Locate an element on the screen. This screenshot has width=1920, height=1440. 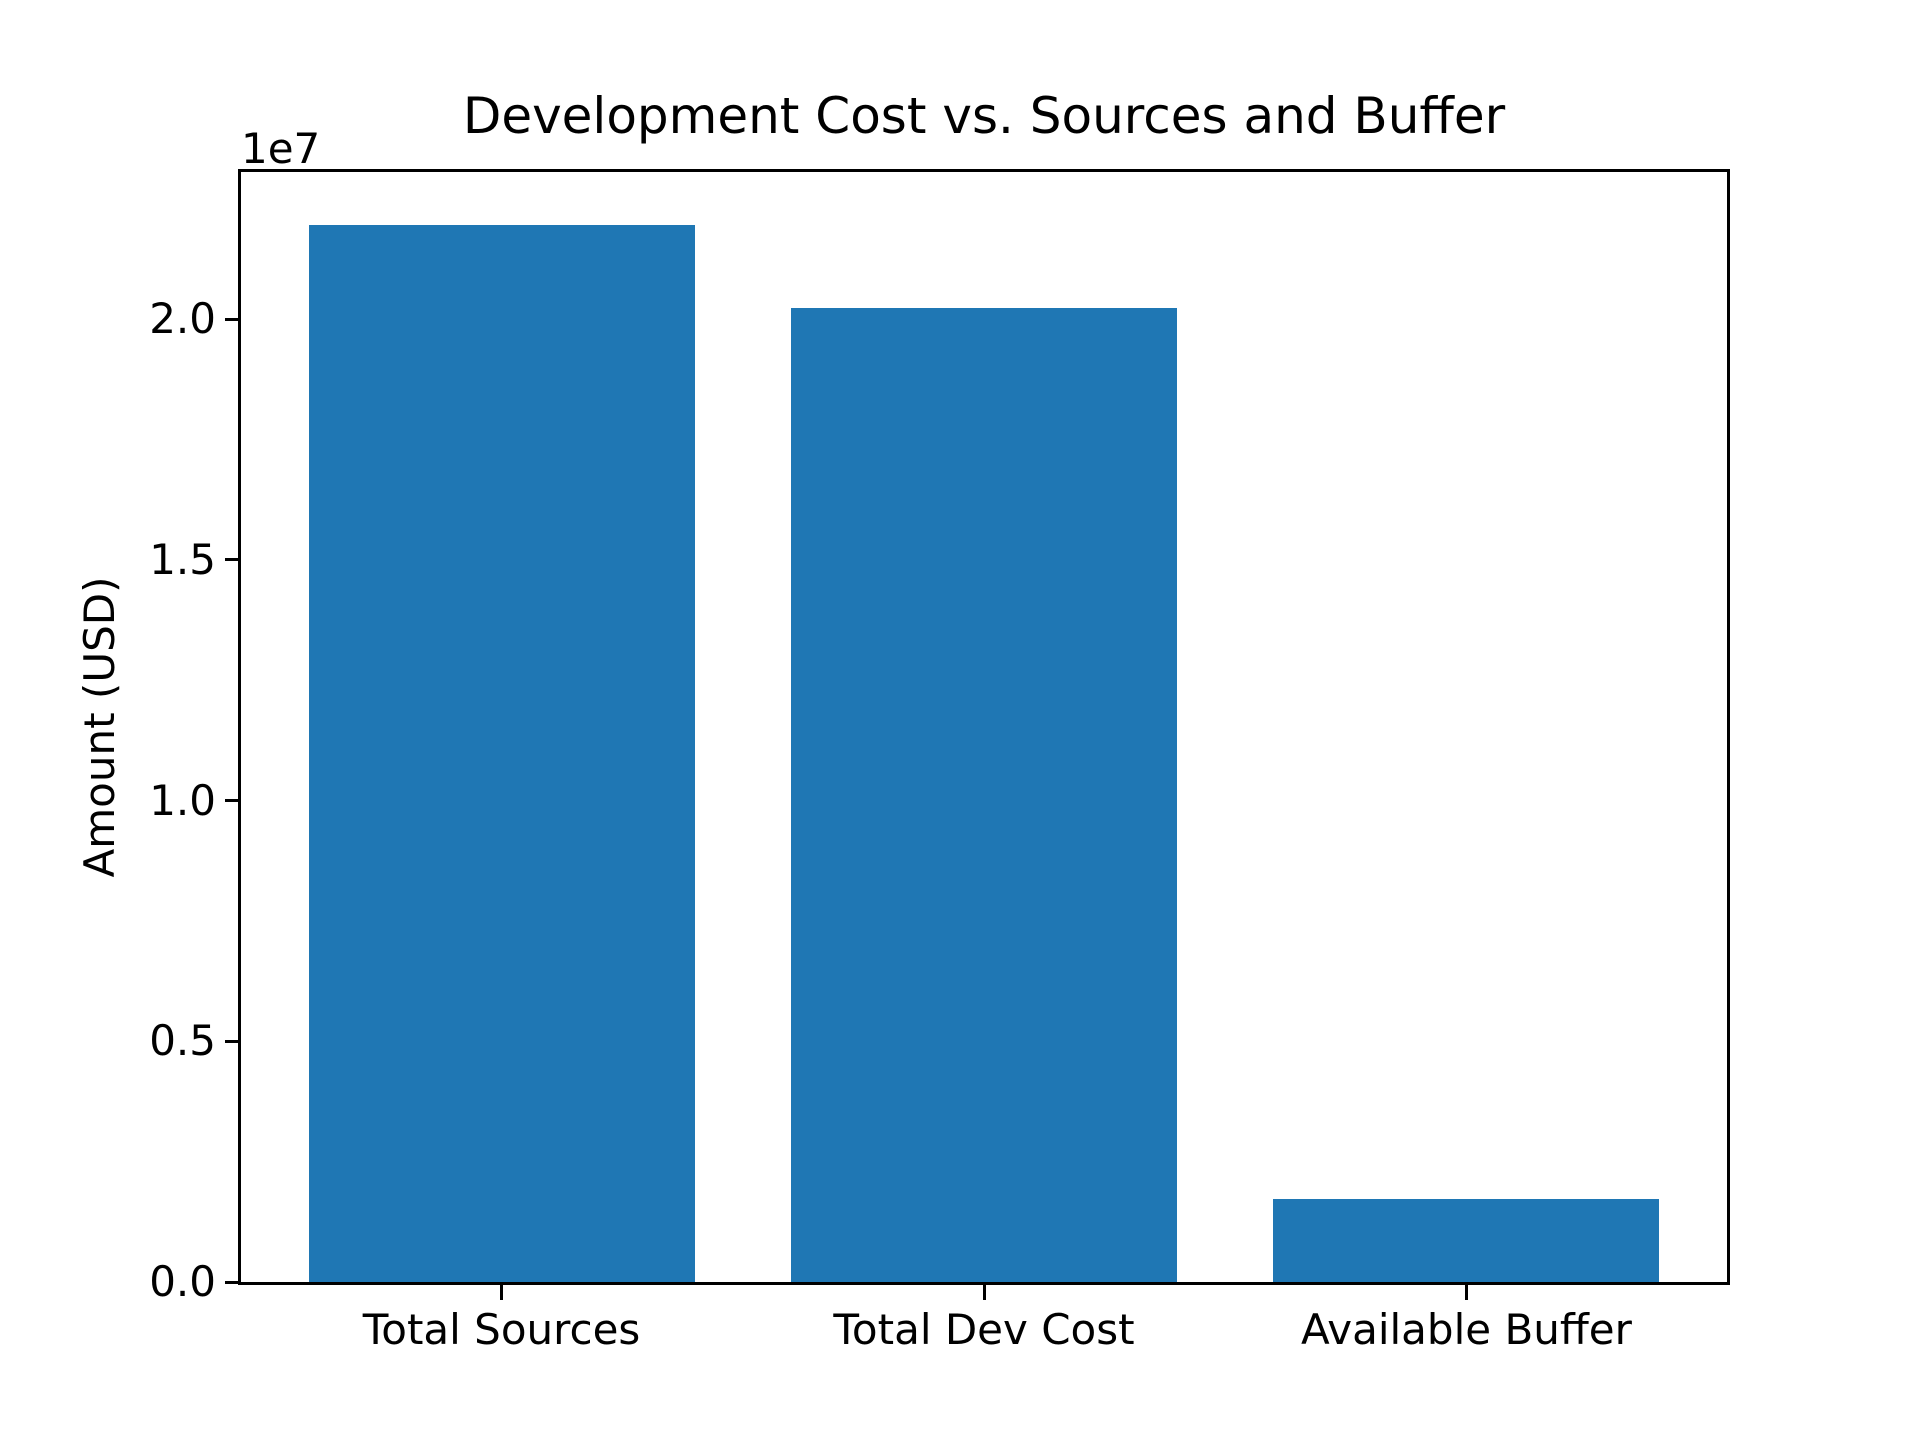
y-axis-label: Amount (USD) is located at coordinates (99, 727).